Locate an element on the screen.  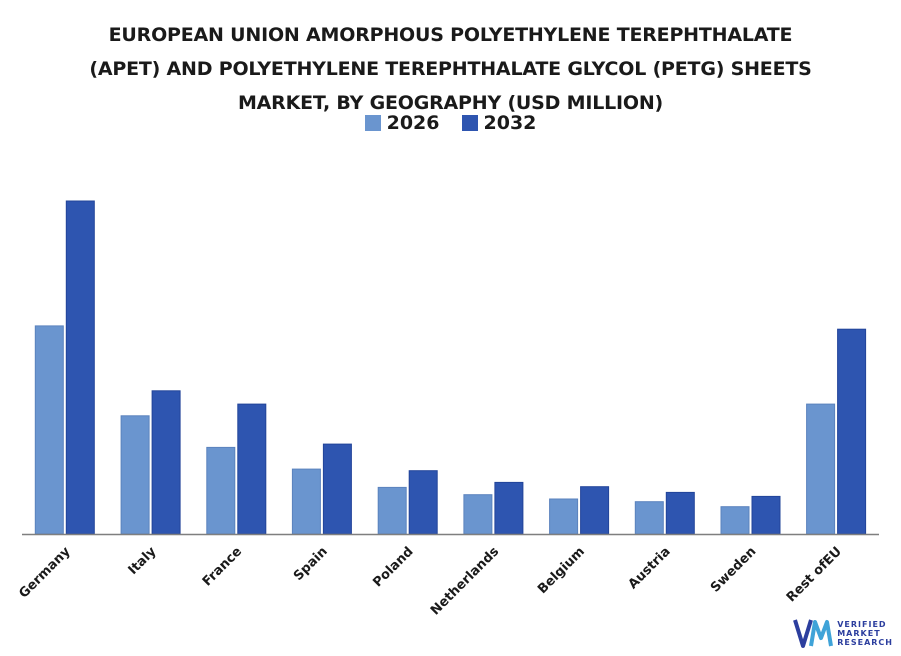
bar-2026-austria is located at coordinates (649, 518).